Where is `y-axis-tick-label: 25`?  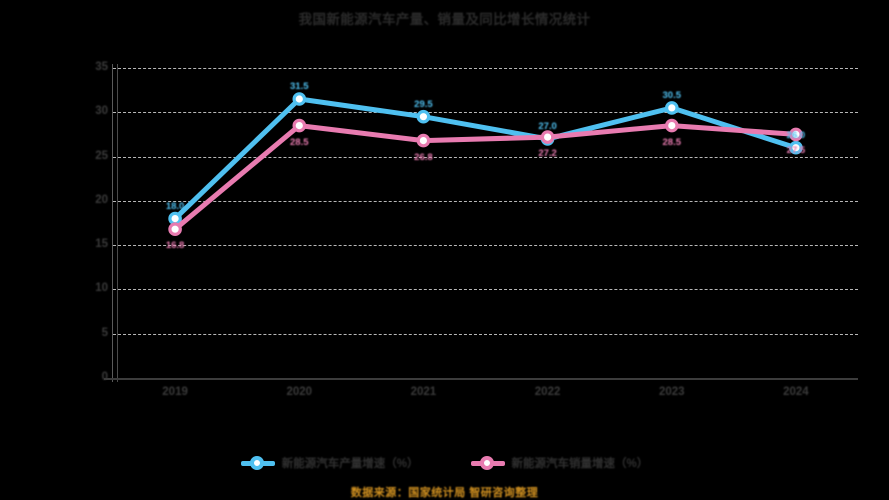 y-axis-tick-label: 25 is located at coordinates (101, 155).